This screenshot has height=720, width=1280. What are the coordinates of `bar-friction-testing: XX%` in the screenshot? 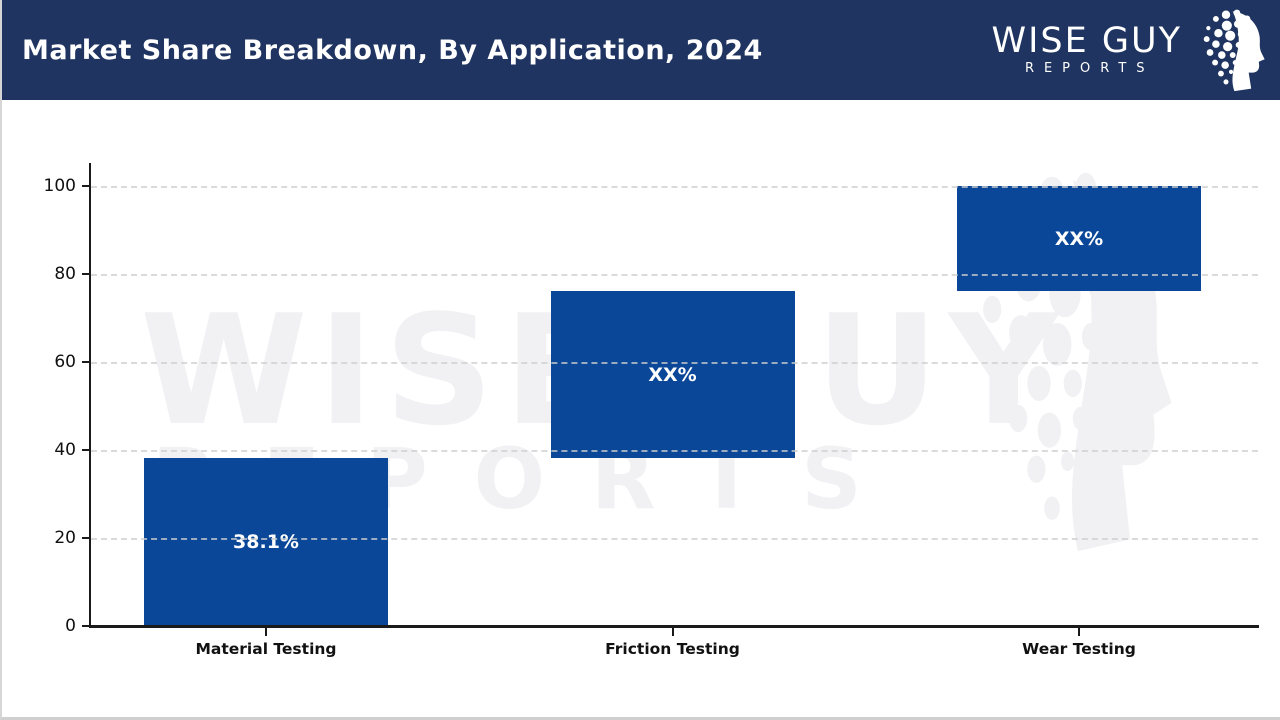 It's located at (672, 375).